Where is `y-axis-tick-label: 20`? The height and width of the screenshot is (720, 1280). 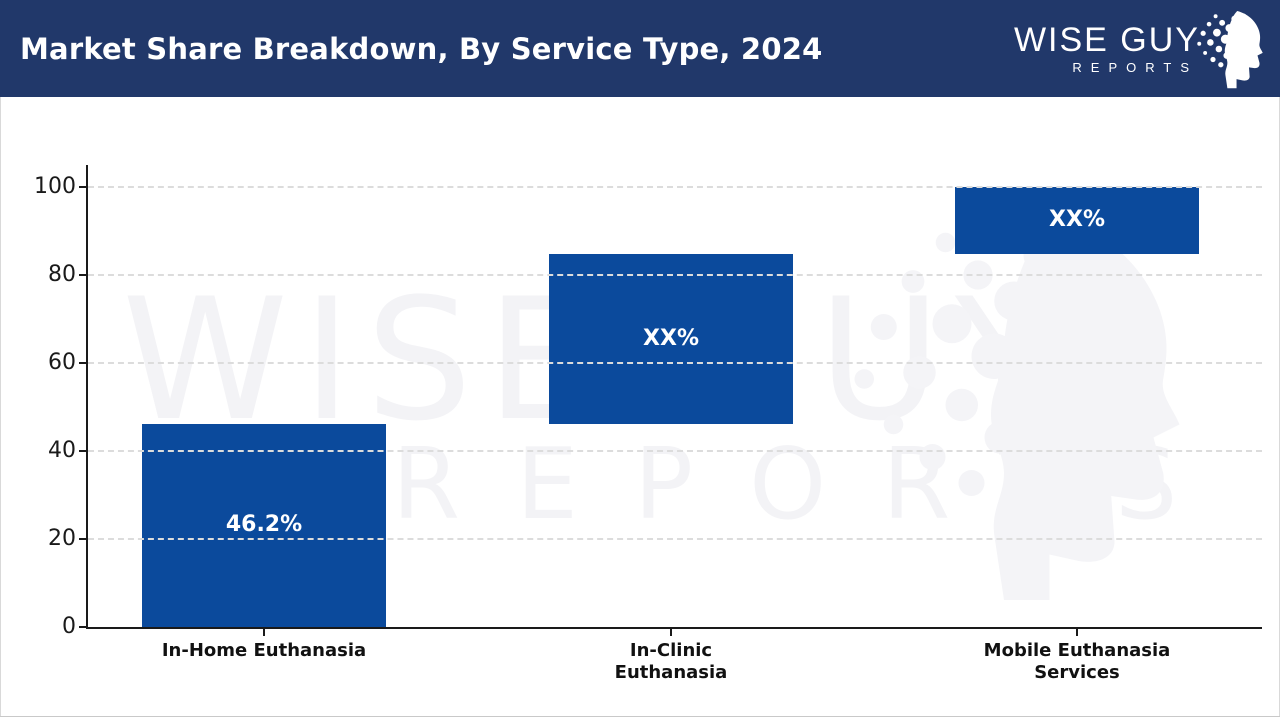 y-axis-tick-label: 20 is located at coordinates (62, 538).